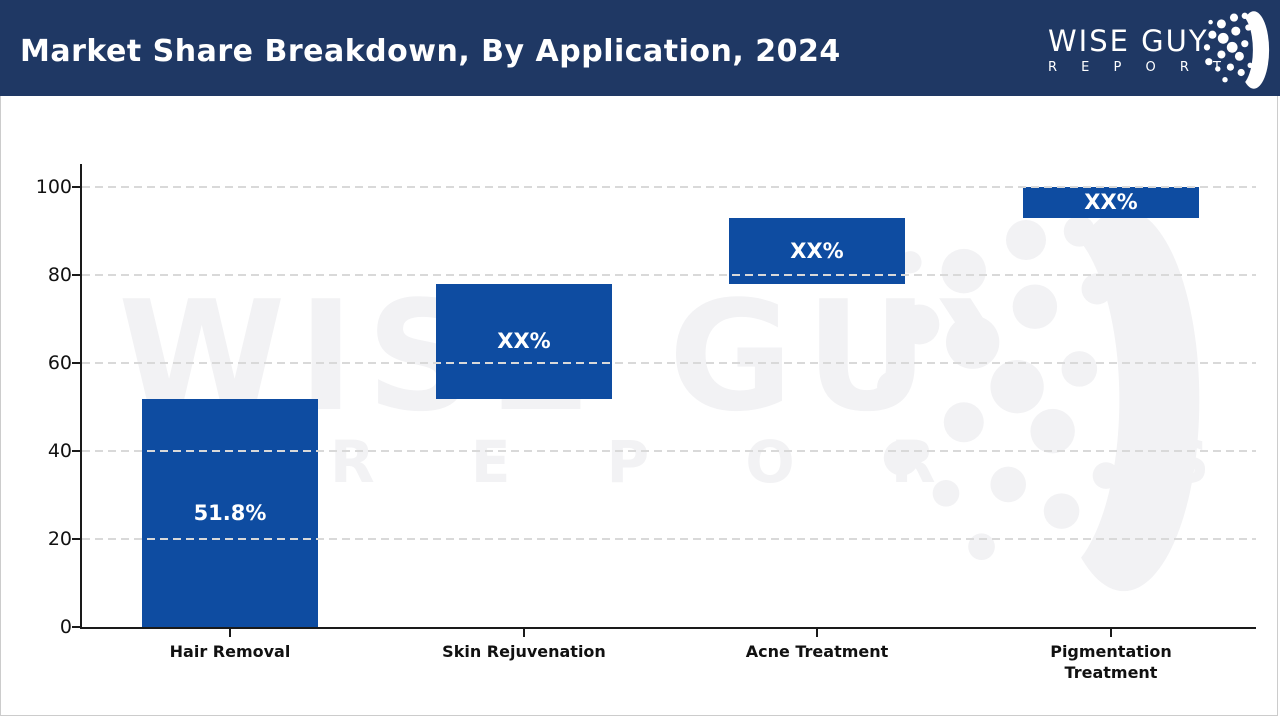 Image resolution: width=1280 pixels, height=720 pixels. Describe the element at coordinates (53, 187) in the screenshot. I see `y-axis-label-100: 100` at that location.